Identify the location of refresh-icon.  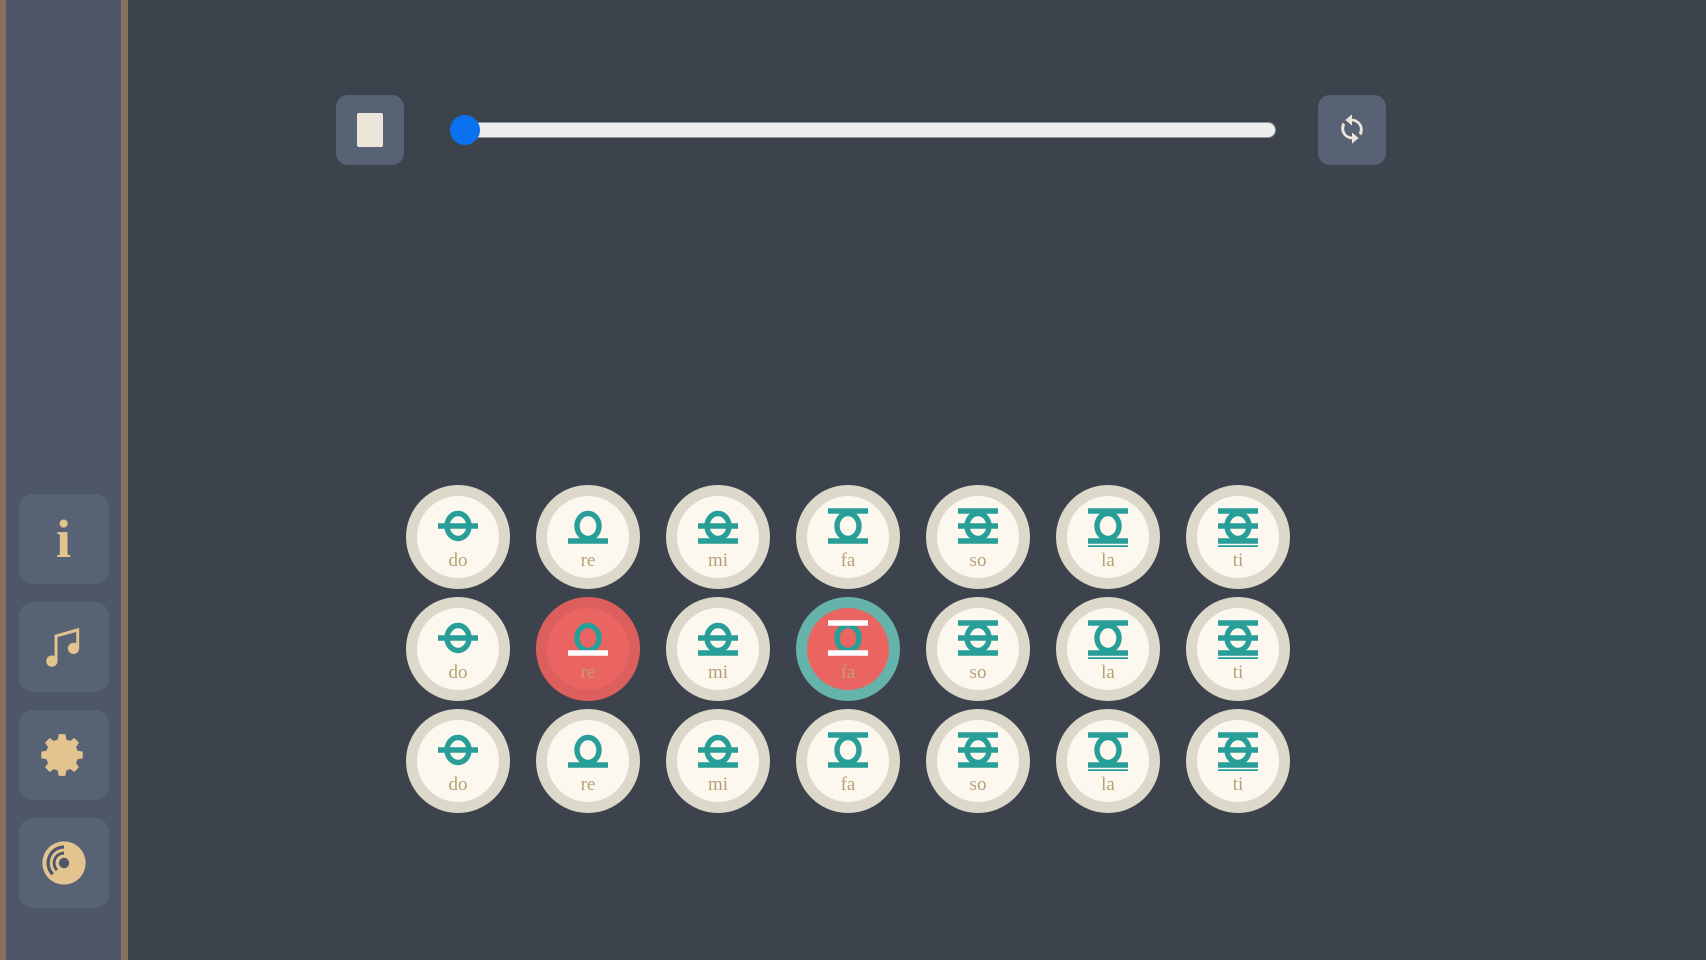
(1352, 130).